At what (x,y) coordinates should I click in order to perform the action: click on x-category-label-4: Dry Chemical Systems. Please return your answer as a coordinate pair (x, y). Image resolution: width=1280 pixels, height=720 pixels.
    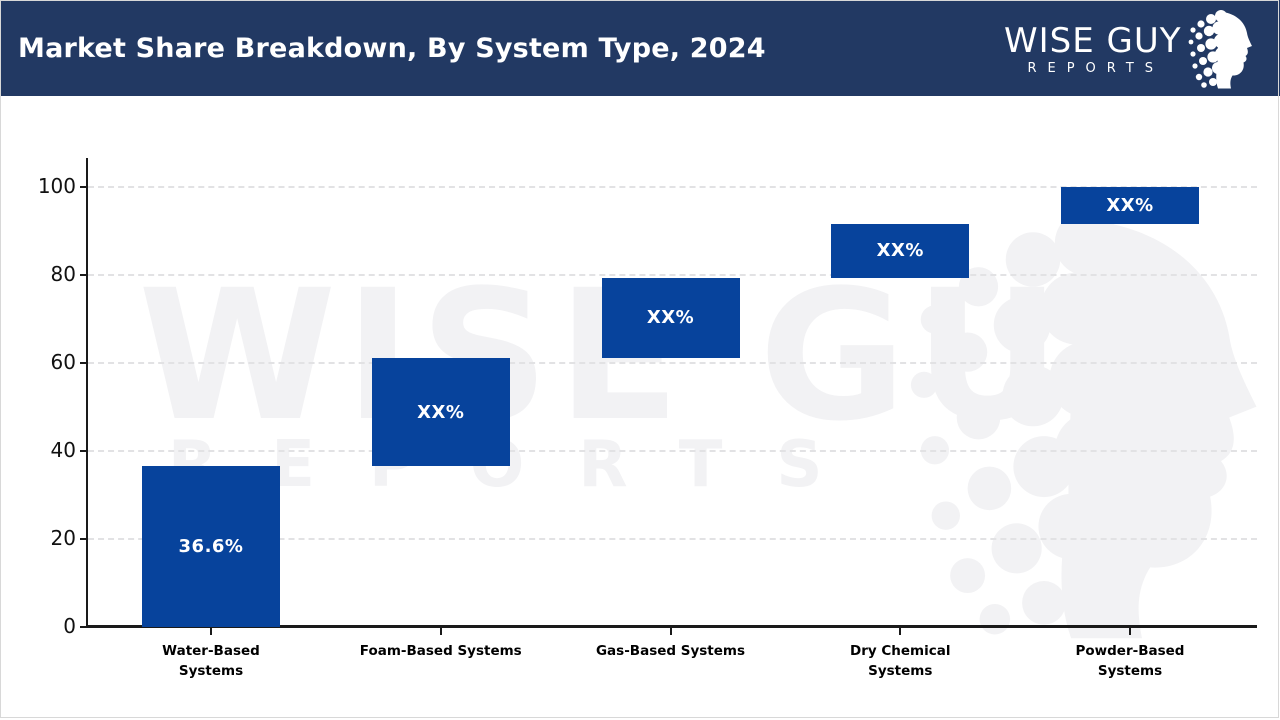
    Looking at the image, I should click on (900, 661).